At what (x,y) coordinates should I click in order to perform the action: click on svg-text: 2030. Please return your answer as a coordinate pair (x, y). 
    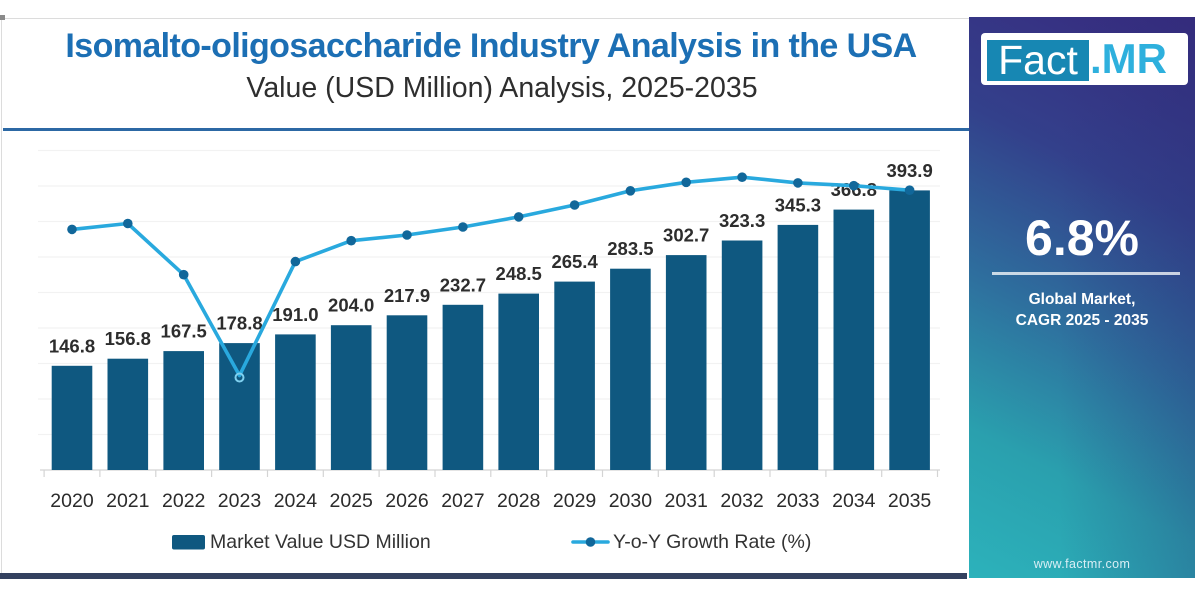
    Looking at the image, I should click on (631, 501).